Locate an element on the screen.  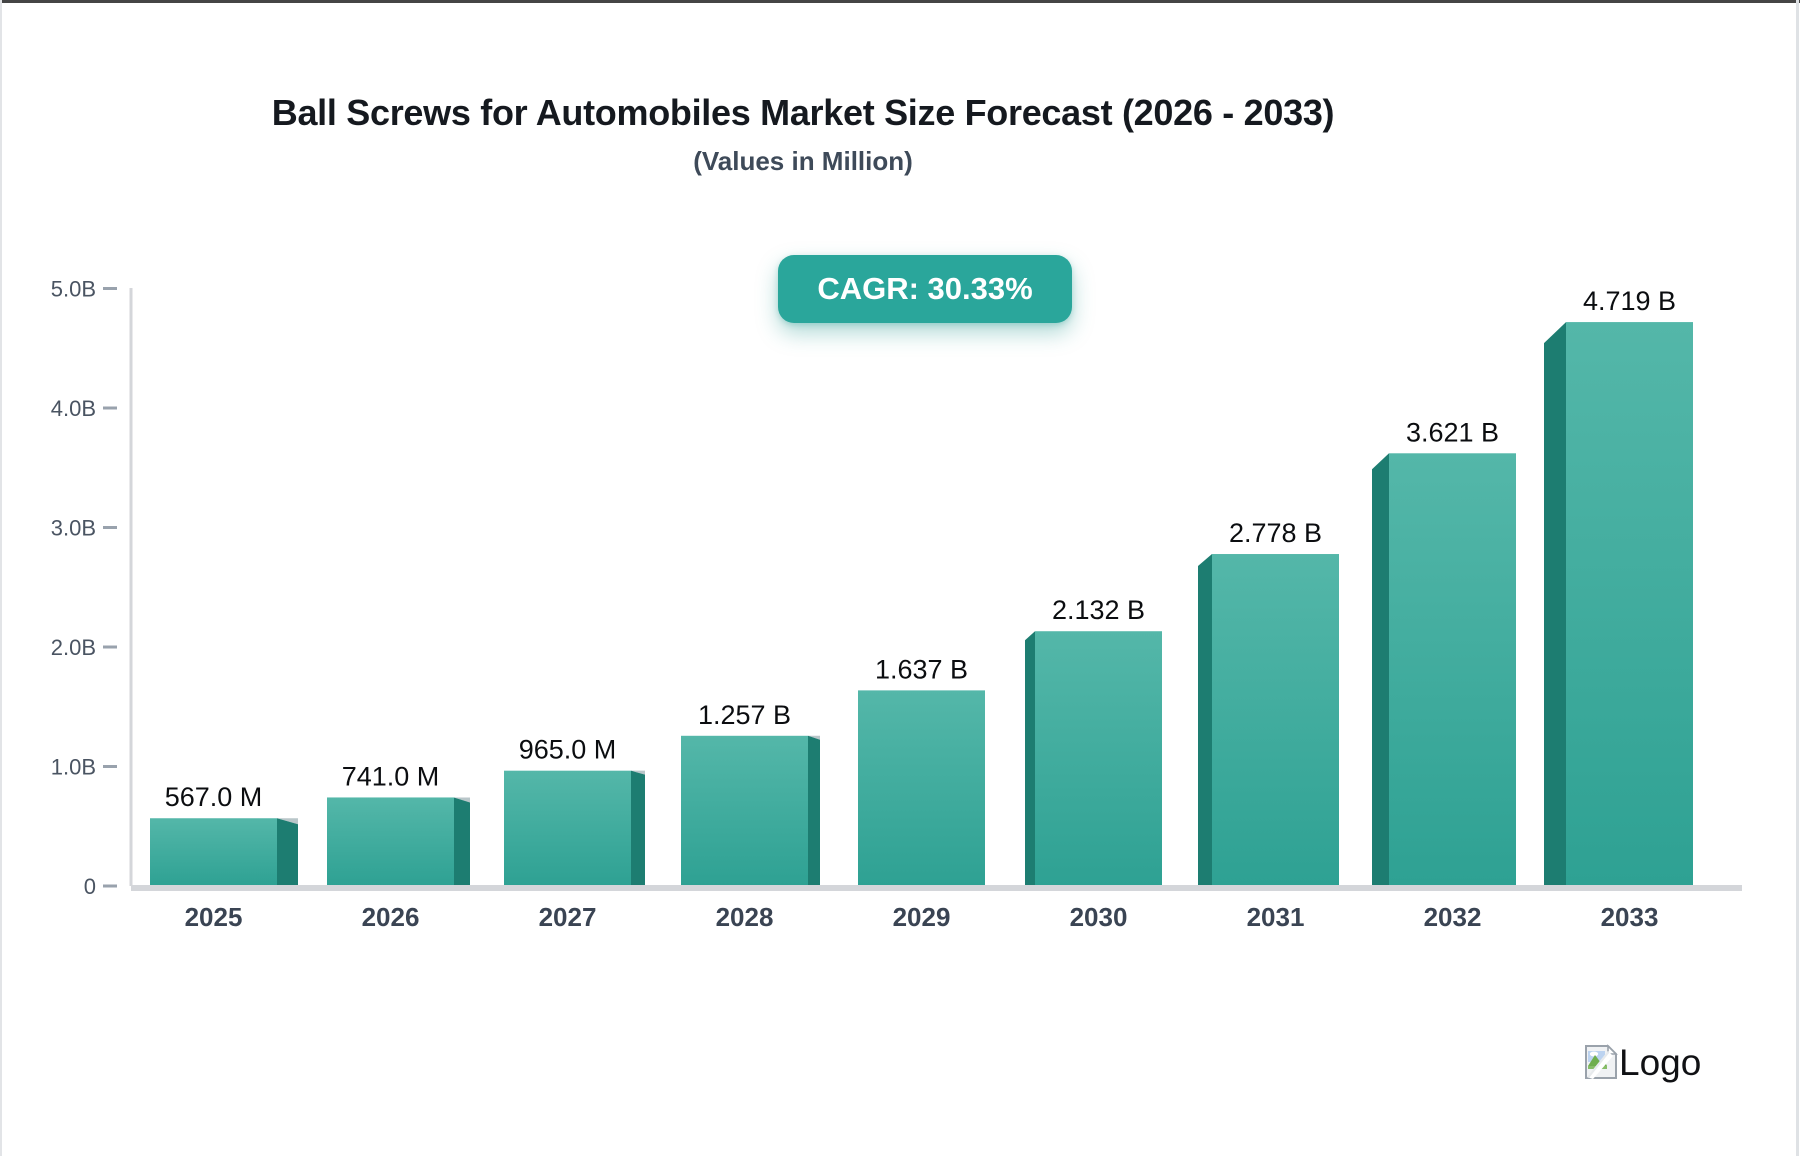
bar-value-label: 2.778 B is located at coordinates (1275, 533).